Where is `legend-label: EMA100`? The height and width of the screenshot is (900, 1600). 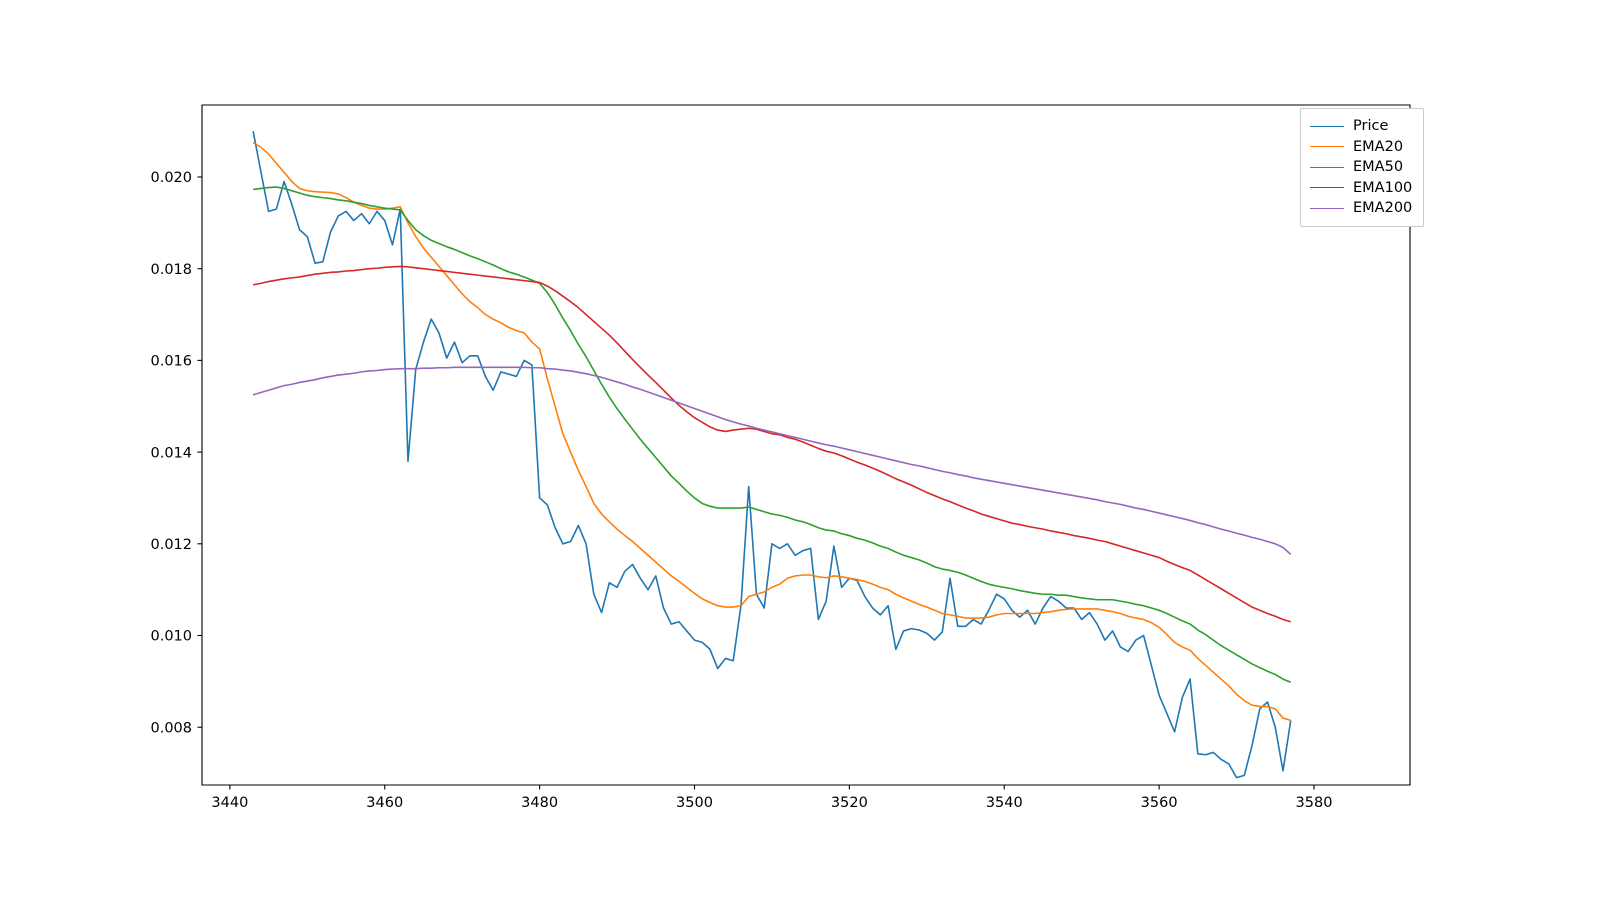 legend-label: EMA100 is located at coordinates (1383, 187).